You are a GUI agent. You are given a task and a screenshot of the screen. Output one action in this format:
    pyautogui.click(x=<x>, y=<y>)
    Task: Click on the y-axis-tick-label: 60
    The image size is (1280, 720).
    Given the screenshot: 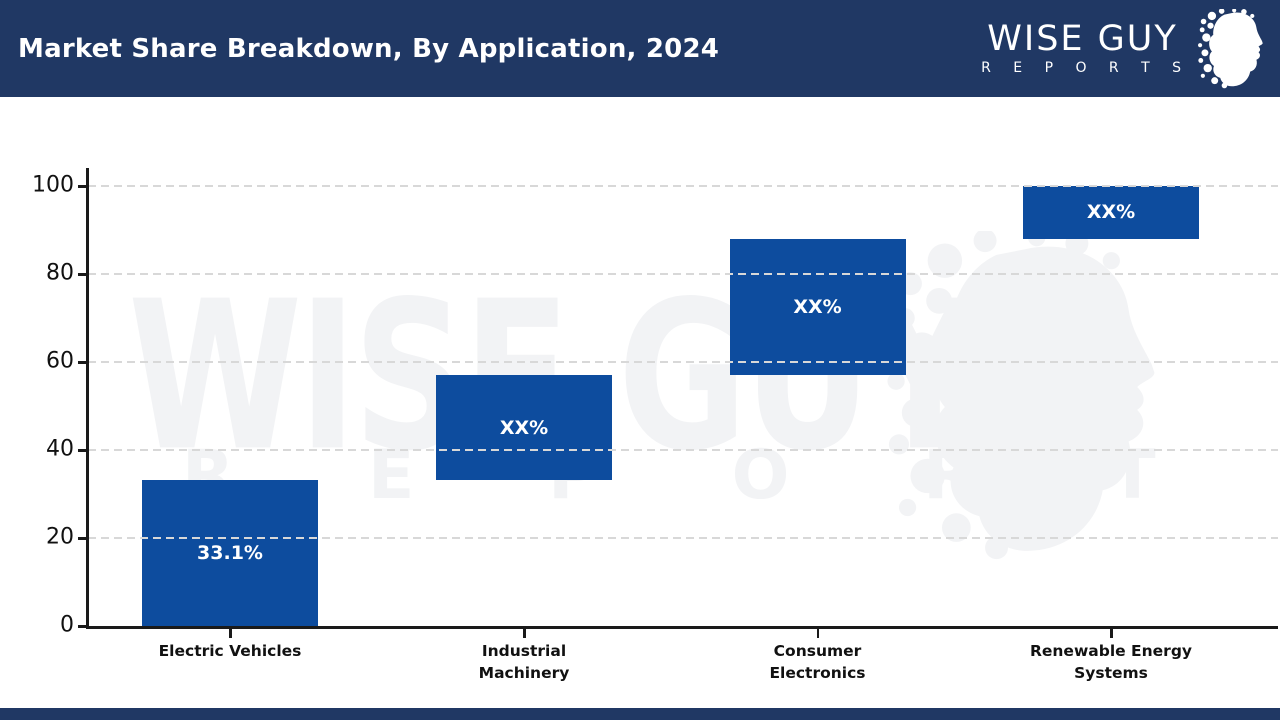 What is the action you would take?
    pyautogui.click(x=60, y=361)
    